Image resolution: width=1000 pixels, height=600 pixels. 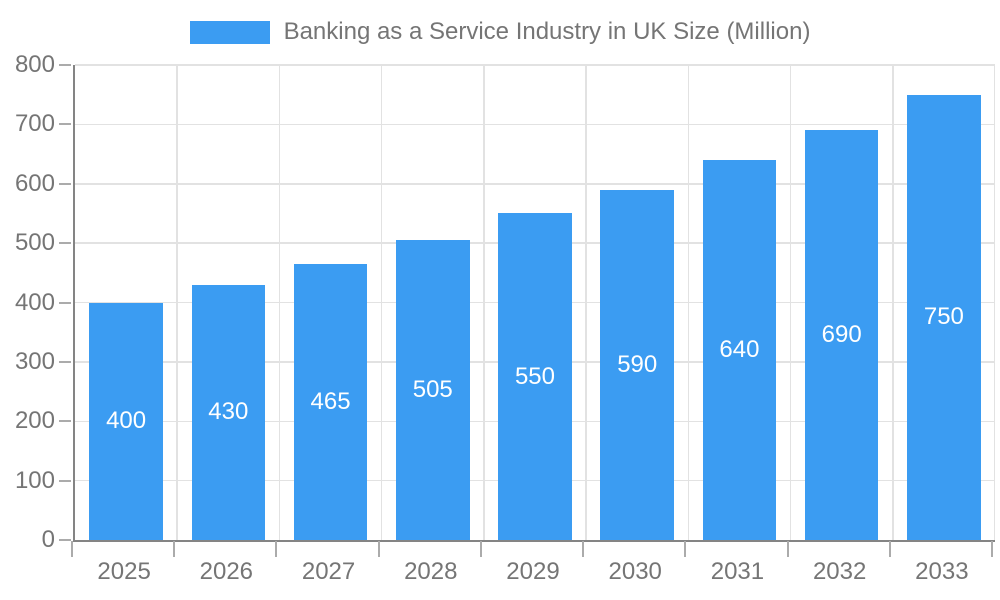 I want to click on y-tick-label: 100, so click(x=34, y=480).